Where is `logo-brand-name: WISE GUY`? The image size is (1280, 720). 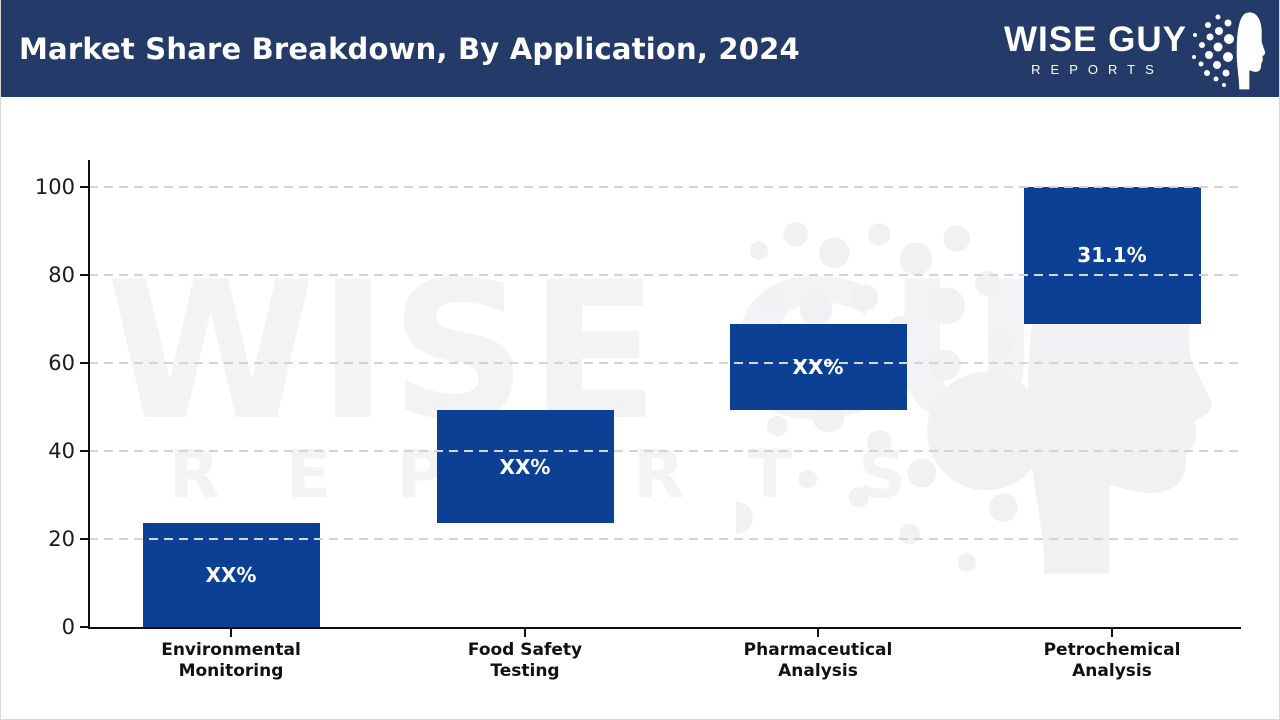
logo-brand-name: WISE GUY is located at coordinates (1095, 39).